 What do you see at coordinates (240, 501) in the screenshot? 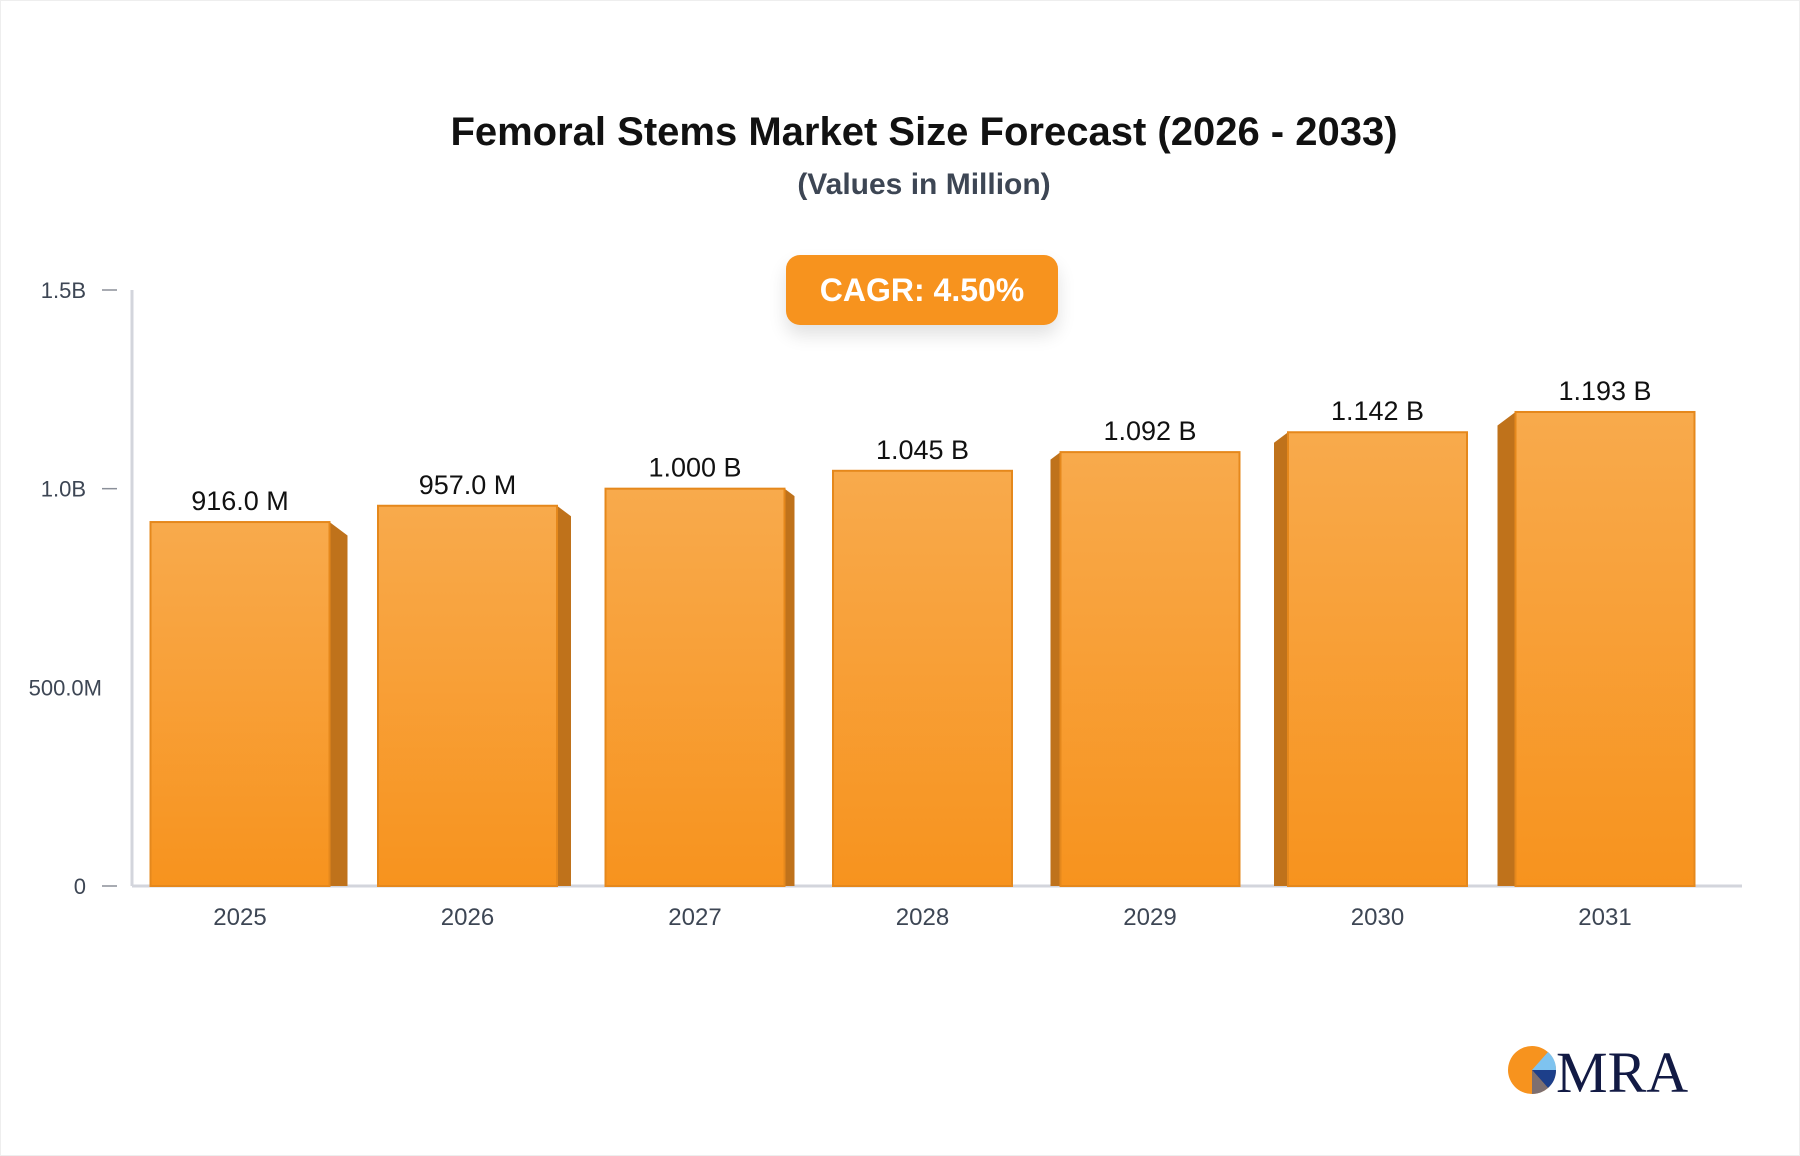
I see `bar-value-label: 916.0 M` at bounding box center [240, 501].